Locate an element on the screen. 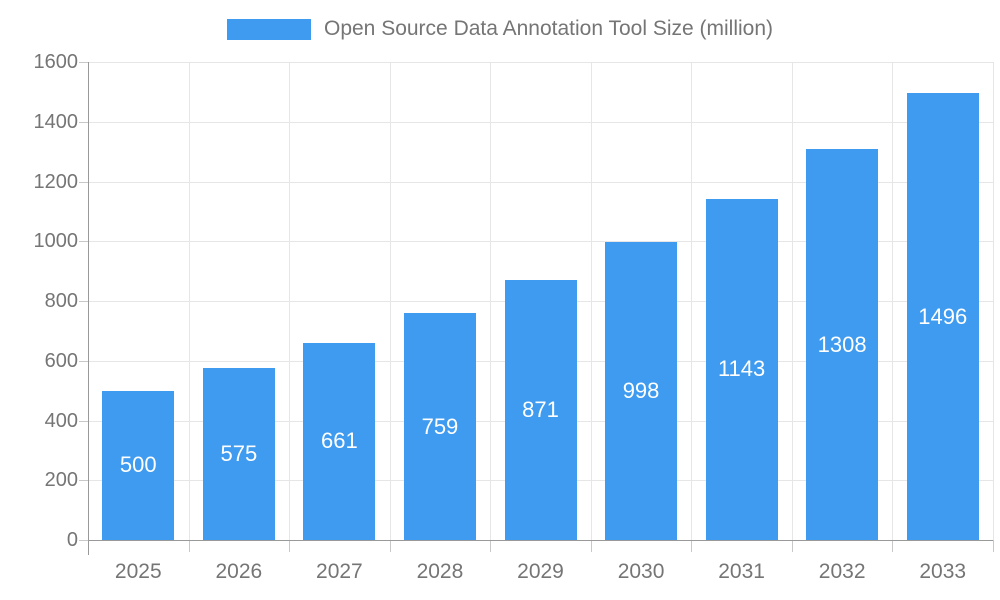  bar: 1496 is located at coordinates (942, 316).